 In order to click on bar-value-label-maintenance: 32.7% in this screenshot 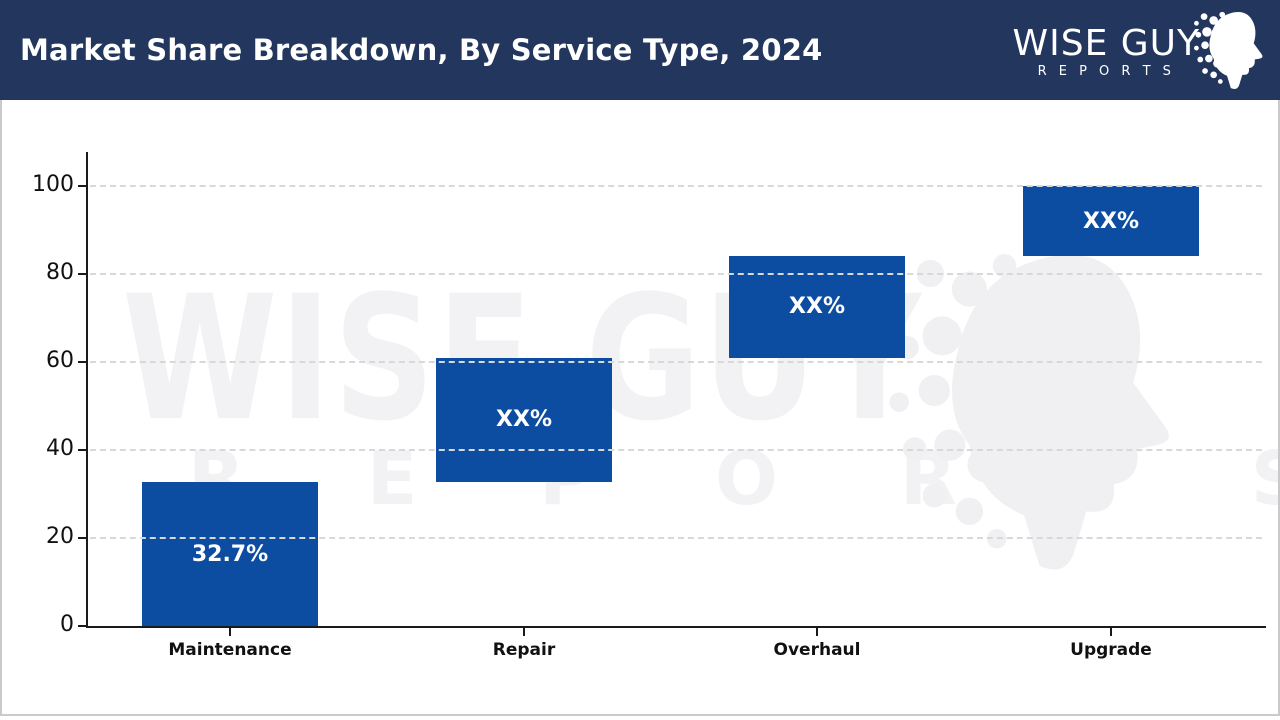, I will do `click(230, 554)`.